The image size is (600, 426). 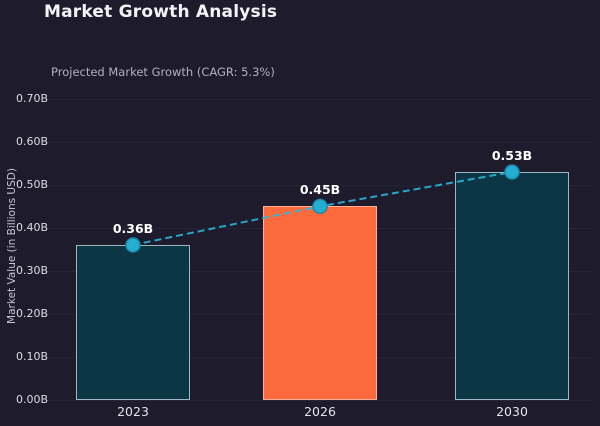 What do you see at coordinates (161, 12) in the screenshot?
I see `chart-title: Market Growth Analysis` at bounding box center [161, 12].